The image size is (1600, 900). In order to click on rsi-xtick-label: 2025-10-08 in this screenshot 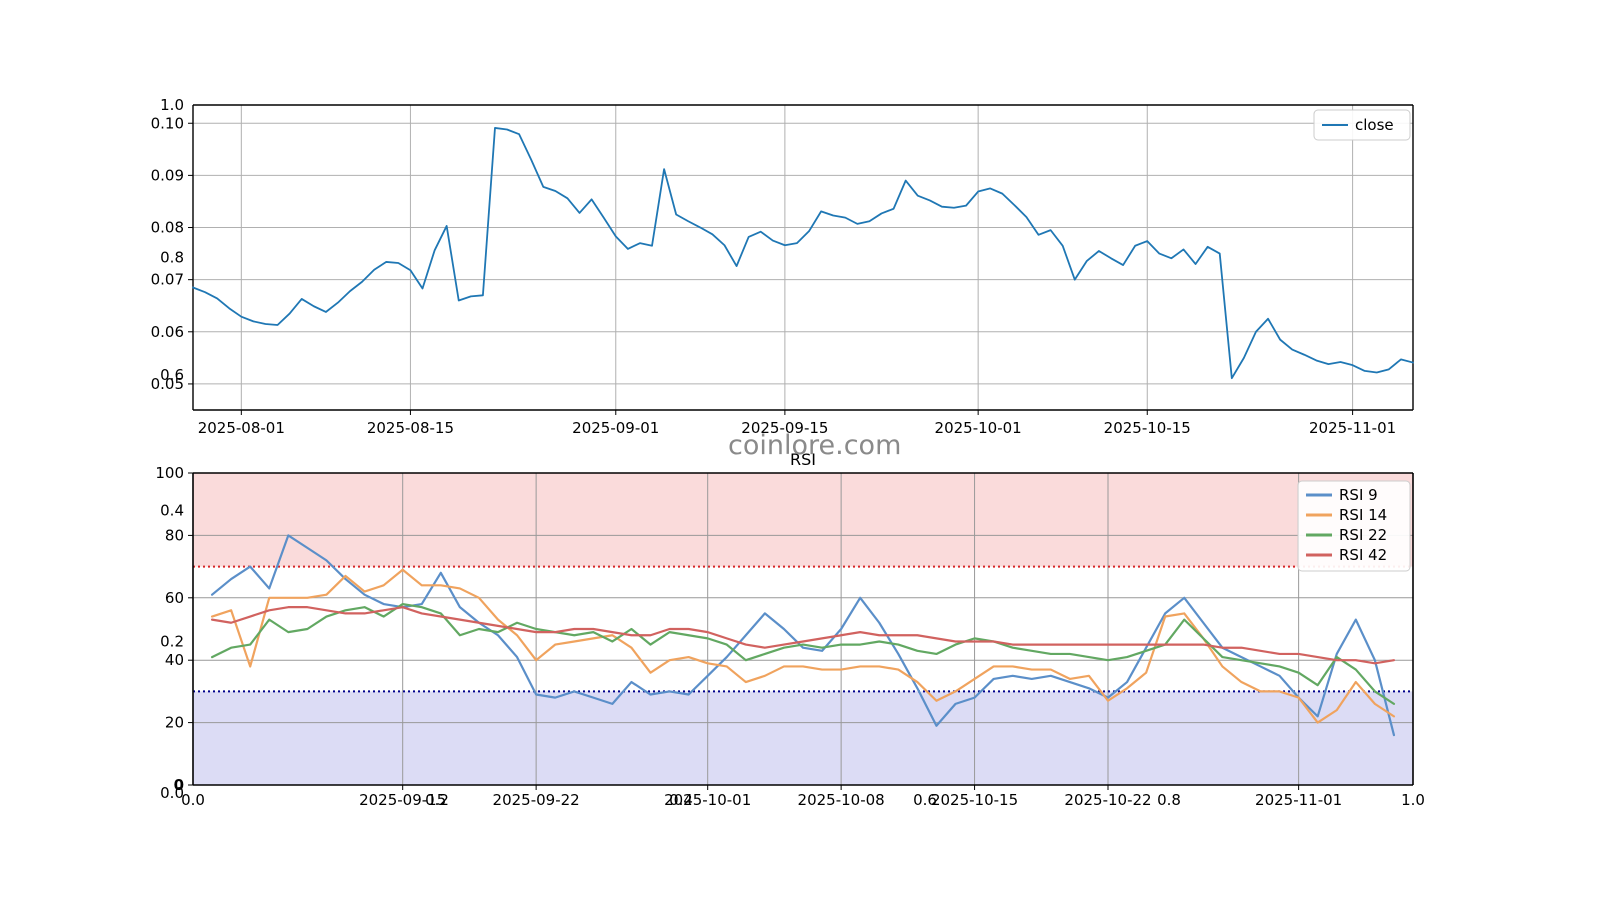, I will do `click(841, 800)`.